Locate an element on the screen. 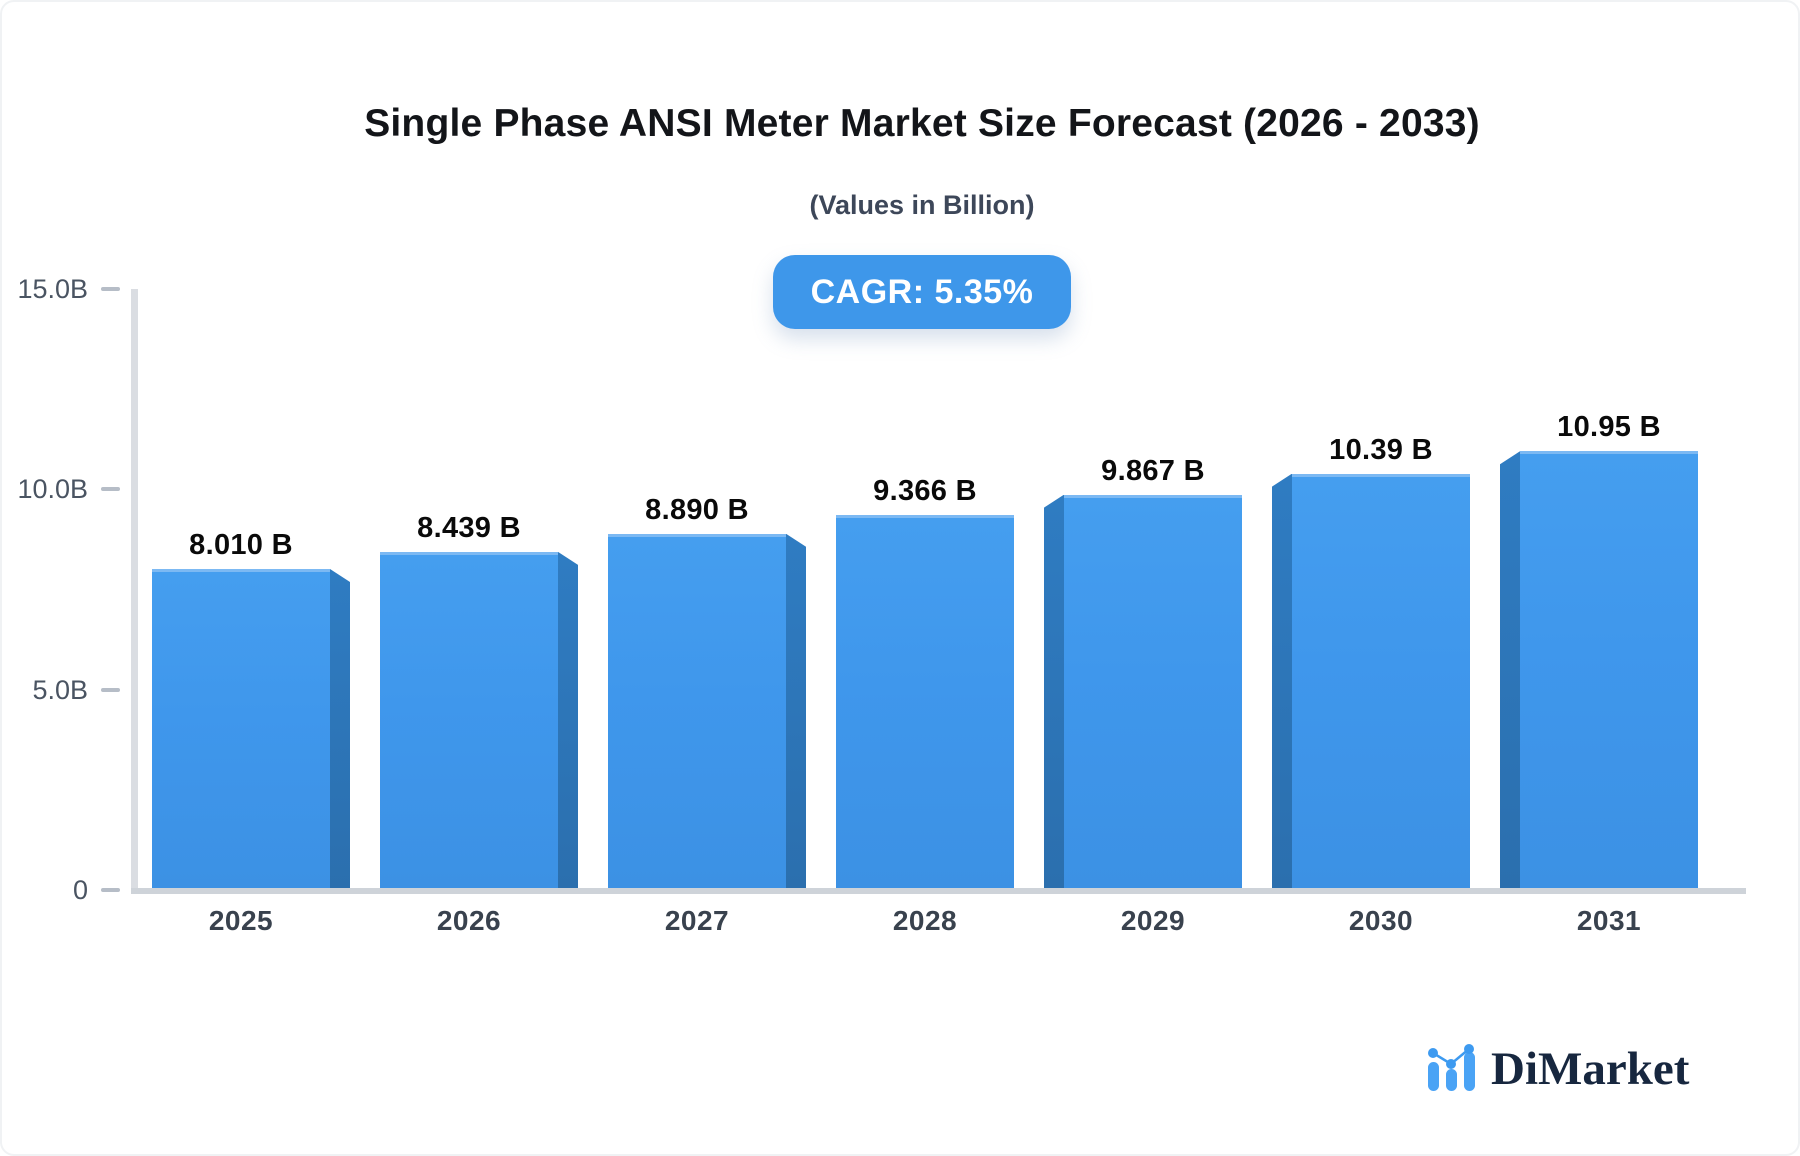  x-axis-label-2027: 2027 is located at coordinates (697, 920).